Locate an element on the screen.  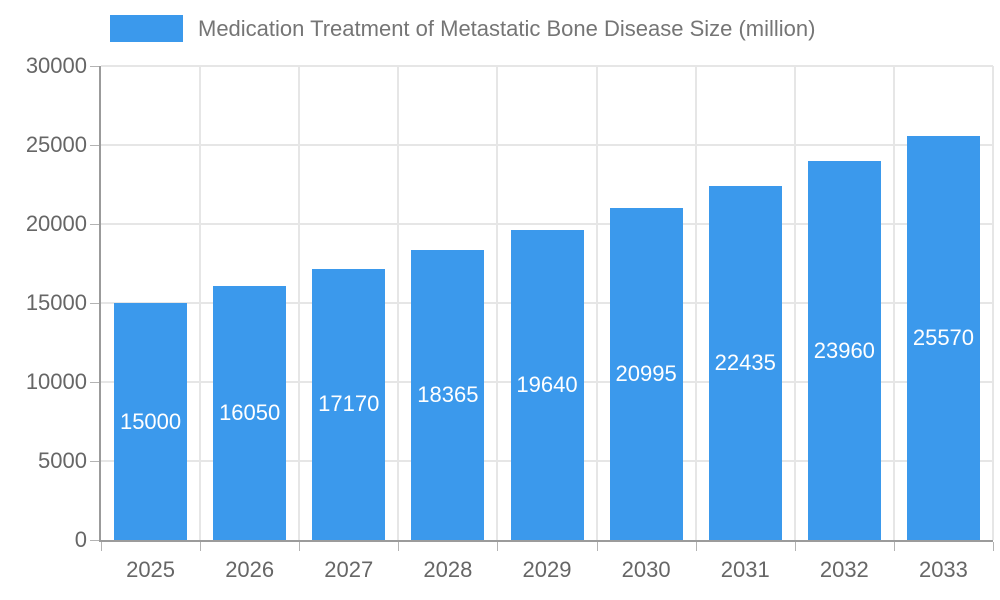
bar-value-label: 25570 is located at coordinates (943, 337).